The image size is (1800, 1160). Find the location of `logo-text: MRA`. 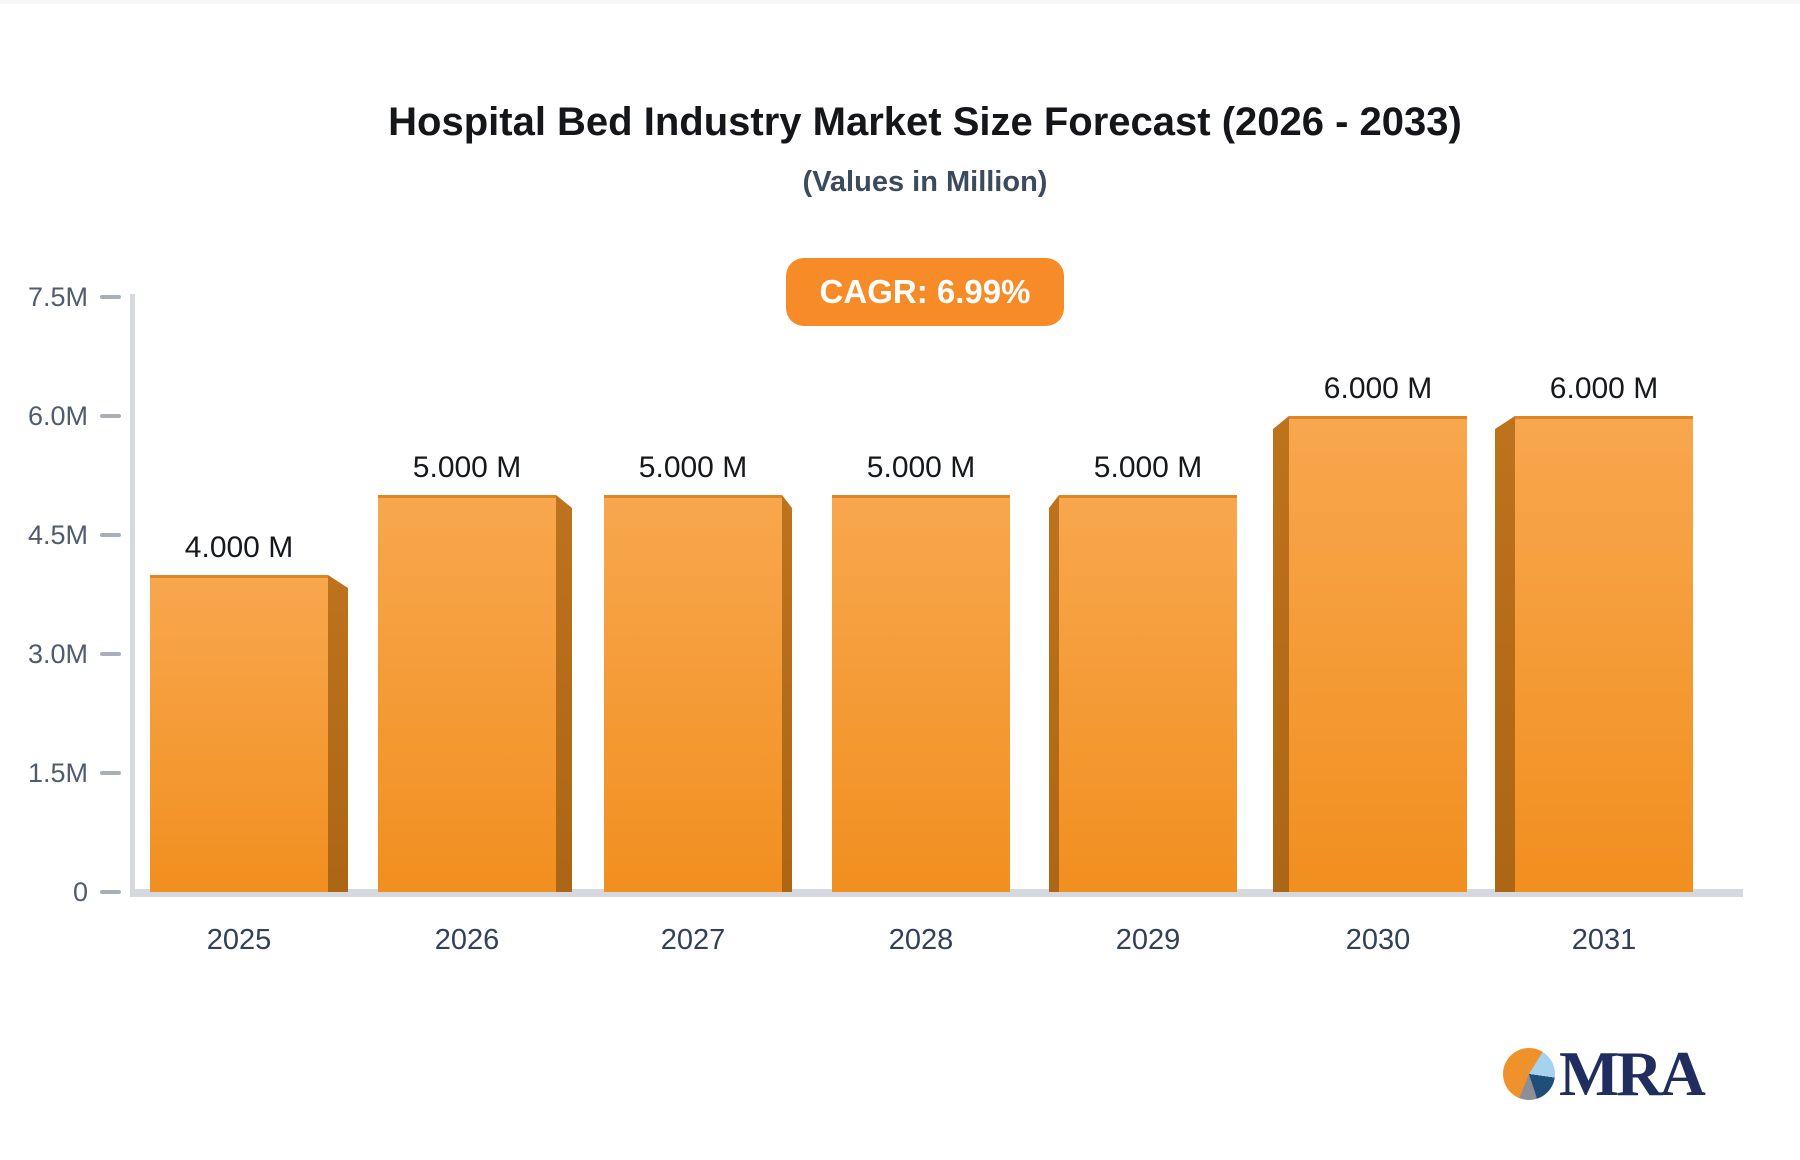

logo-text: MRA is located at coordinates (1632, 1073).